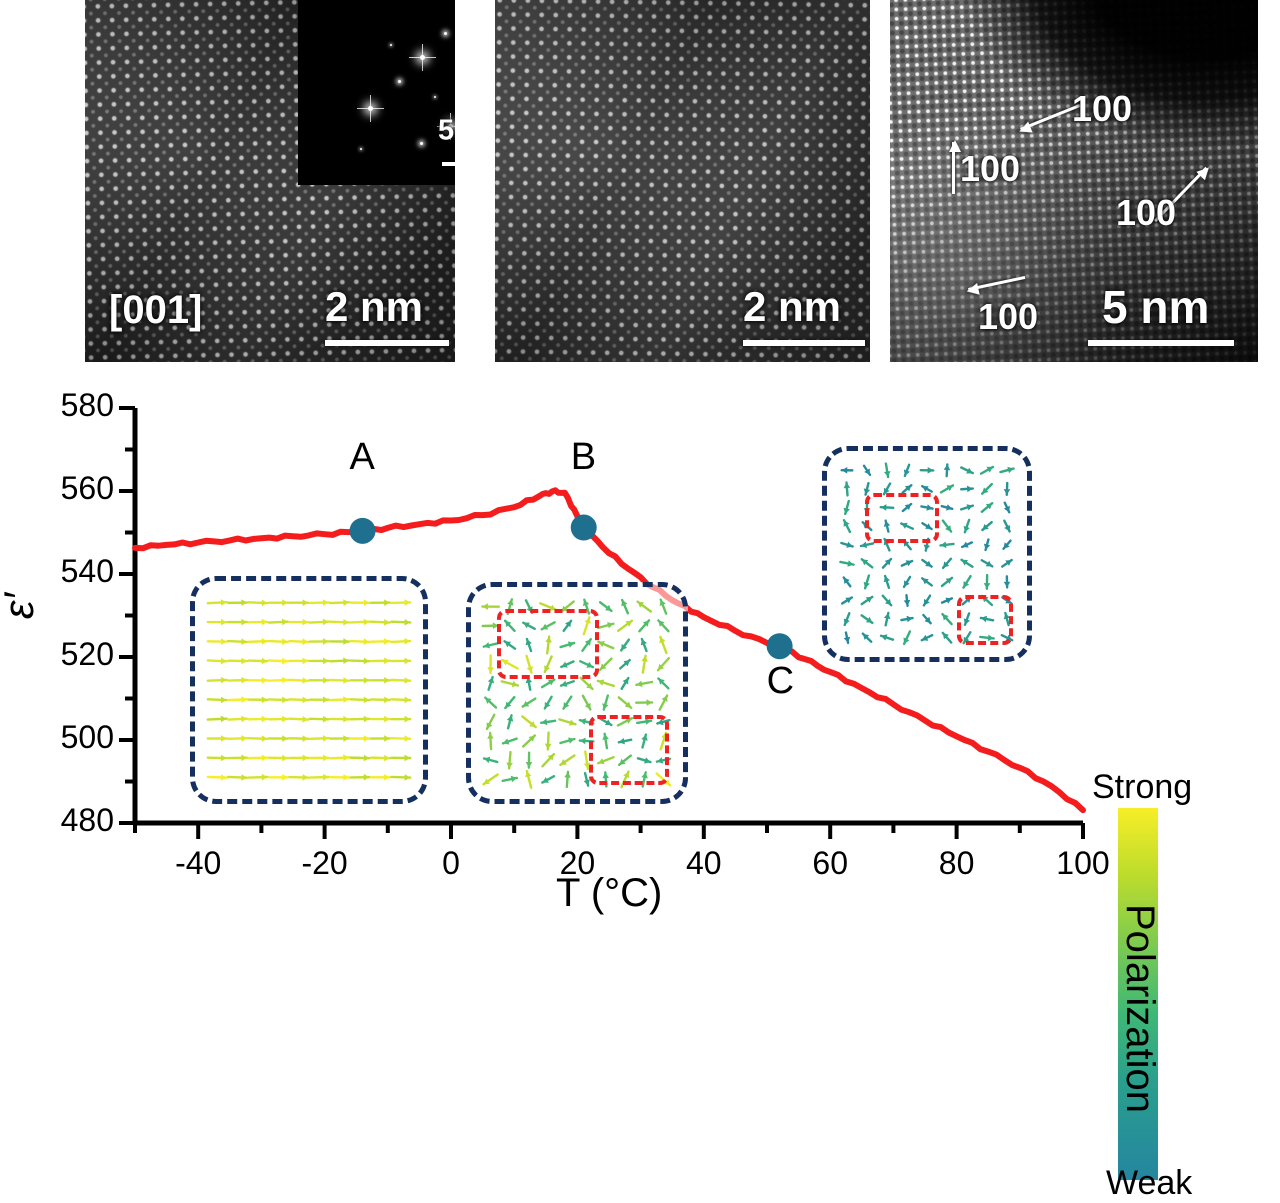  I want to click on scale-bar-label-1: 2 nm, so click(374, 307).